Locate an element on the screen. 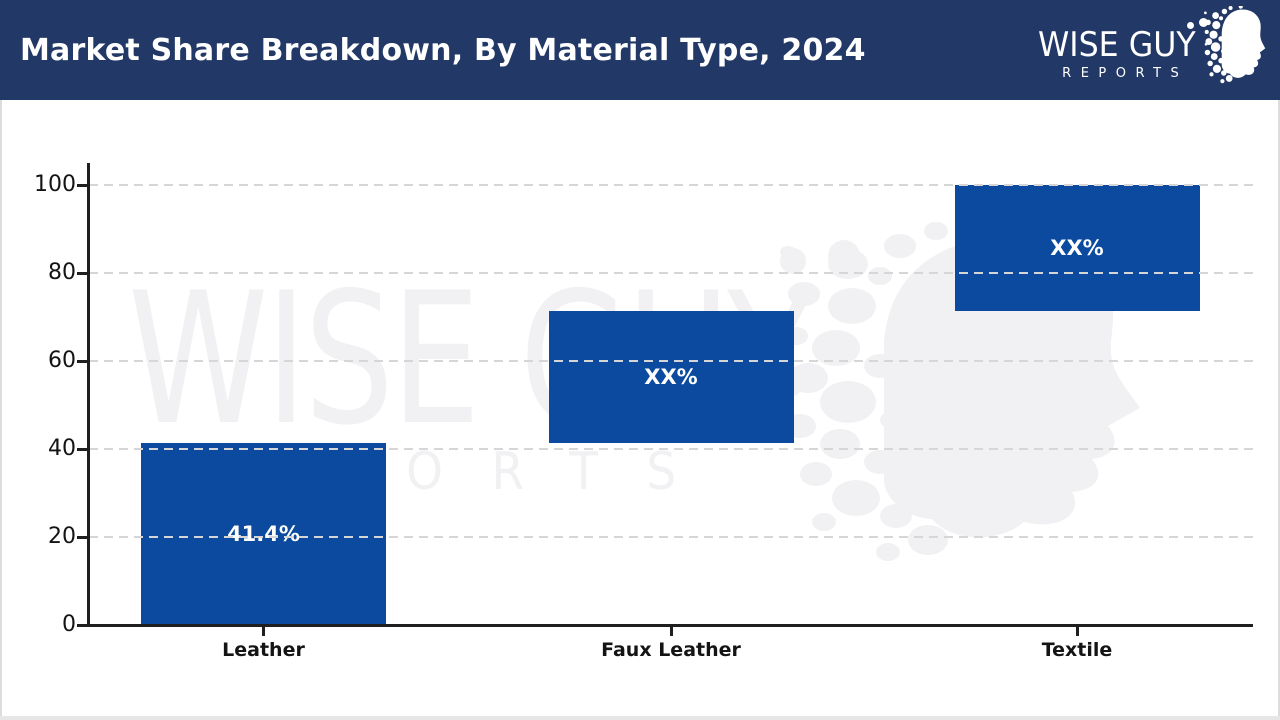 The height and width of the screenshot is (720, 1280). bar-faux-leather is located at coordinates (671, 376).